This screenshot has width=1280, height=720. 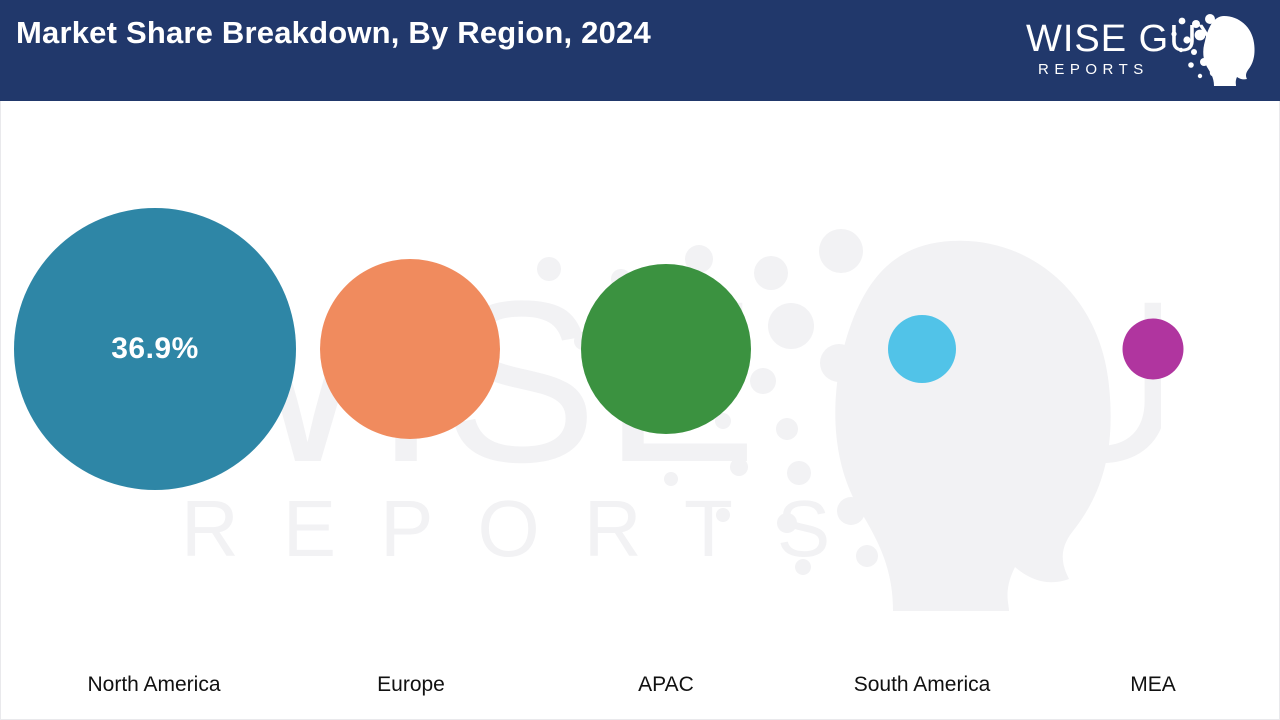 What do you see at coordinates (411, 684) in the screenshot?
I see `category-label-europe: Europe` at bounding box center [411, 684].